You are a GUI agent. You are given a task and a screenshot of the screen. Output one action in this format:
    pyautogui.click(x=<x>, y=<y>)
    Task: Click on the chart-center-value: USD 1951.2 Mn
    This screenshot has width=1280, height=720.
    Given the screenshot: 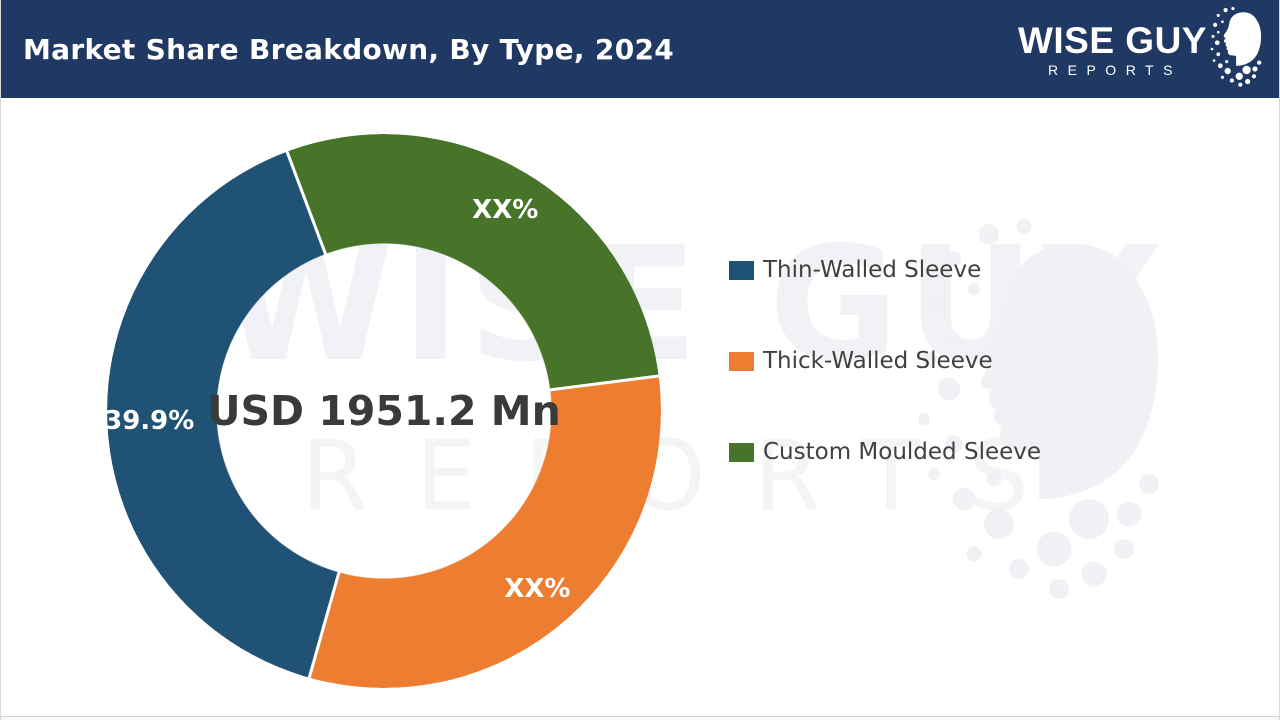 What is the action you would take?
    pyautogui.click(x=384, y=411)
    